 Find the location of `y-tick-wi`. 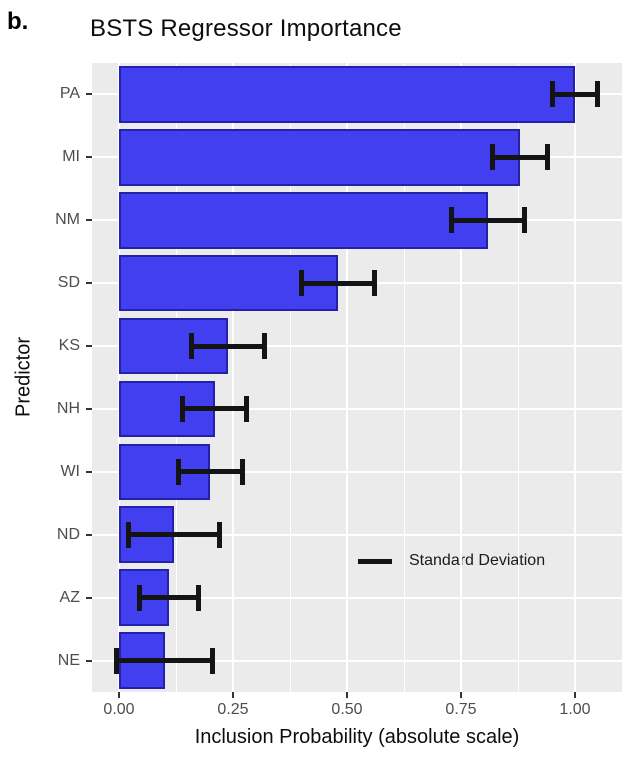

y-tick-wi is located at coordinates (89, 471).